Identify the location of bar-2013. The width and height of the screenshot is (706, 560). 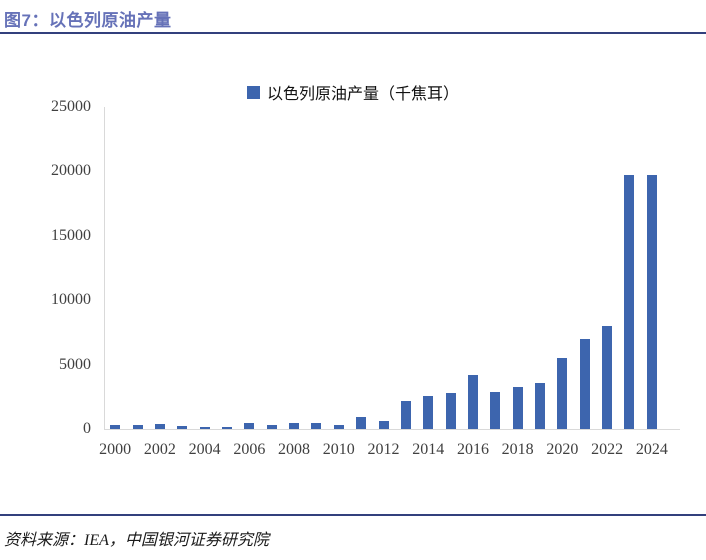
(405, 414).